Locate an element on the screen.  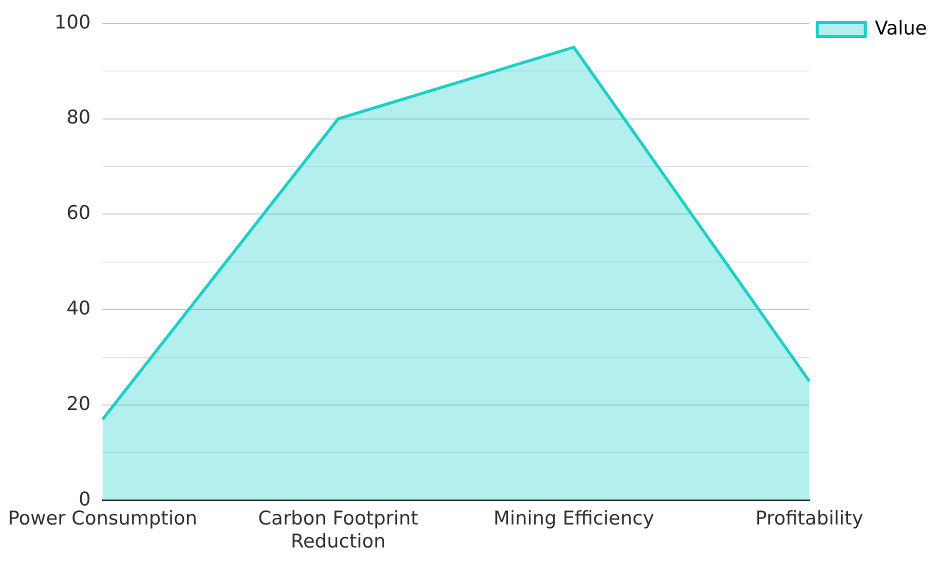
x-tick-label: Power Consumption is located at coordinates (103, 519).